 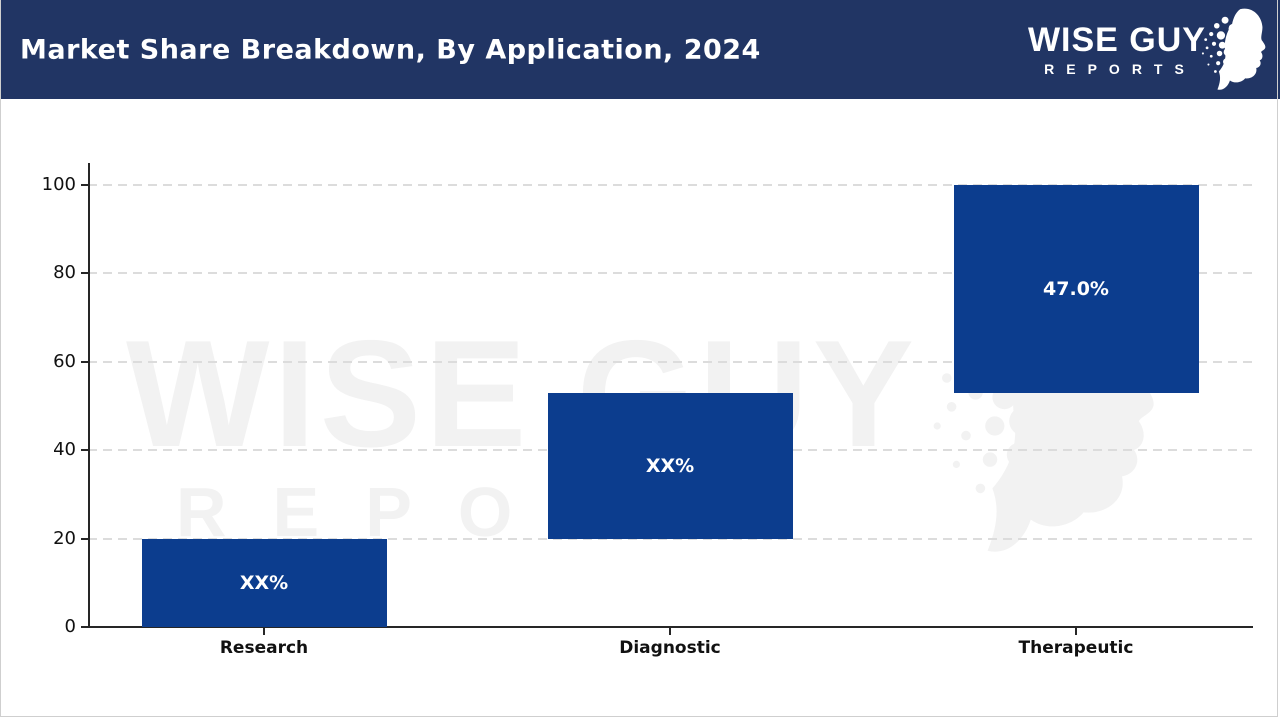 I want to click on x-tick-label-therapeutic: Therapeutic, so click(x=1076, y=648).